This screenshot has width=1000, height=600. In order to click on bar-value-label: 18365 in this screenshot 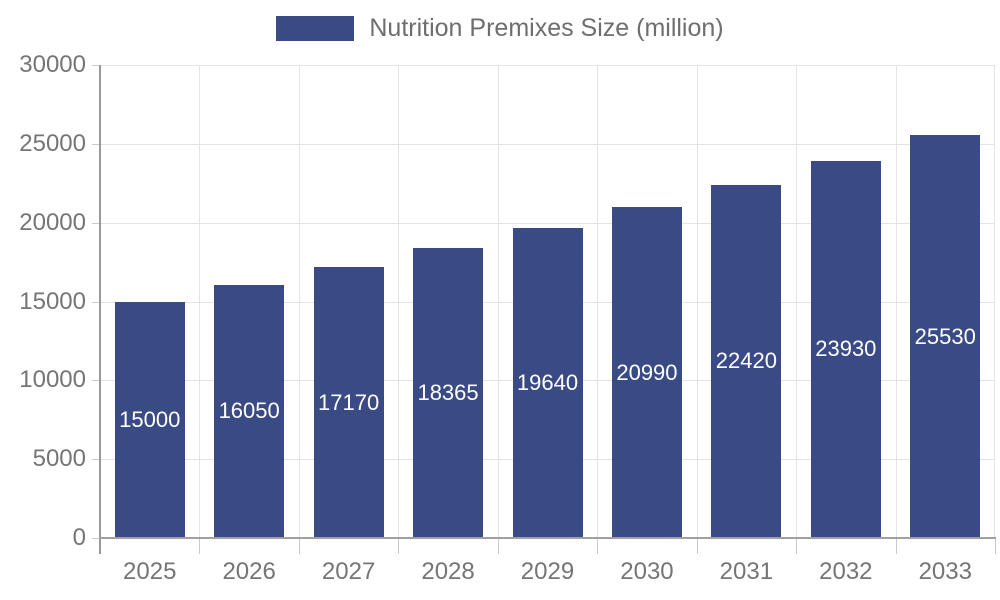, I will do `click(448, 393)`.